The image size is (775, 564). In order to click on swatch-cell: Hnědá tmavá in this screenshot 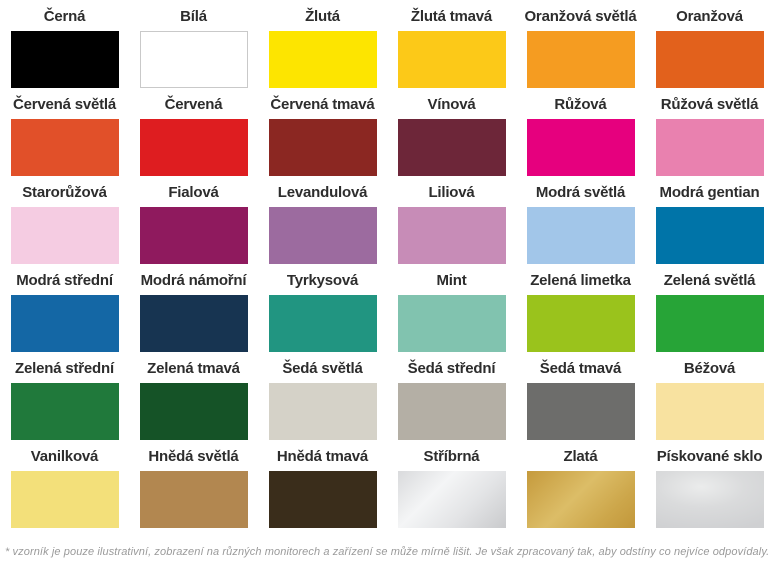, I will do `click(322, 484)`.